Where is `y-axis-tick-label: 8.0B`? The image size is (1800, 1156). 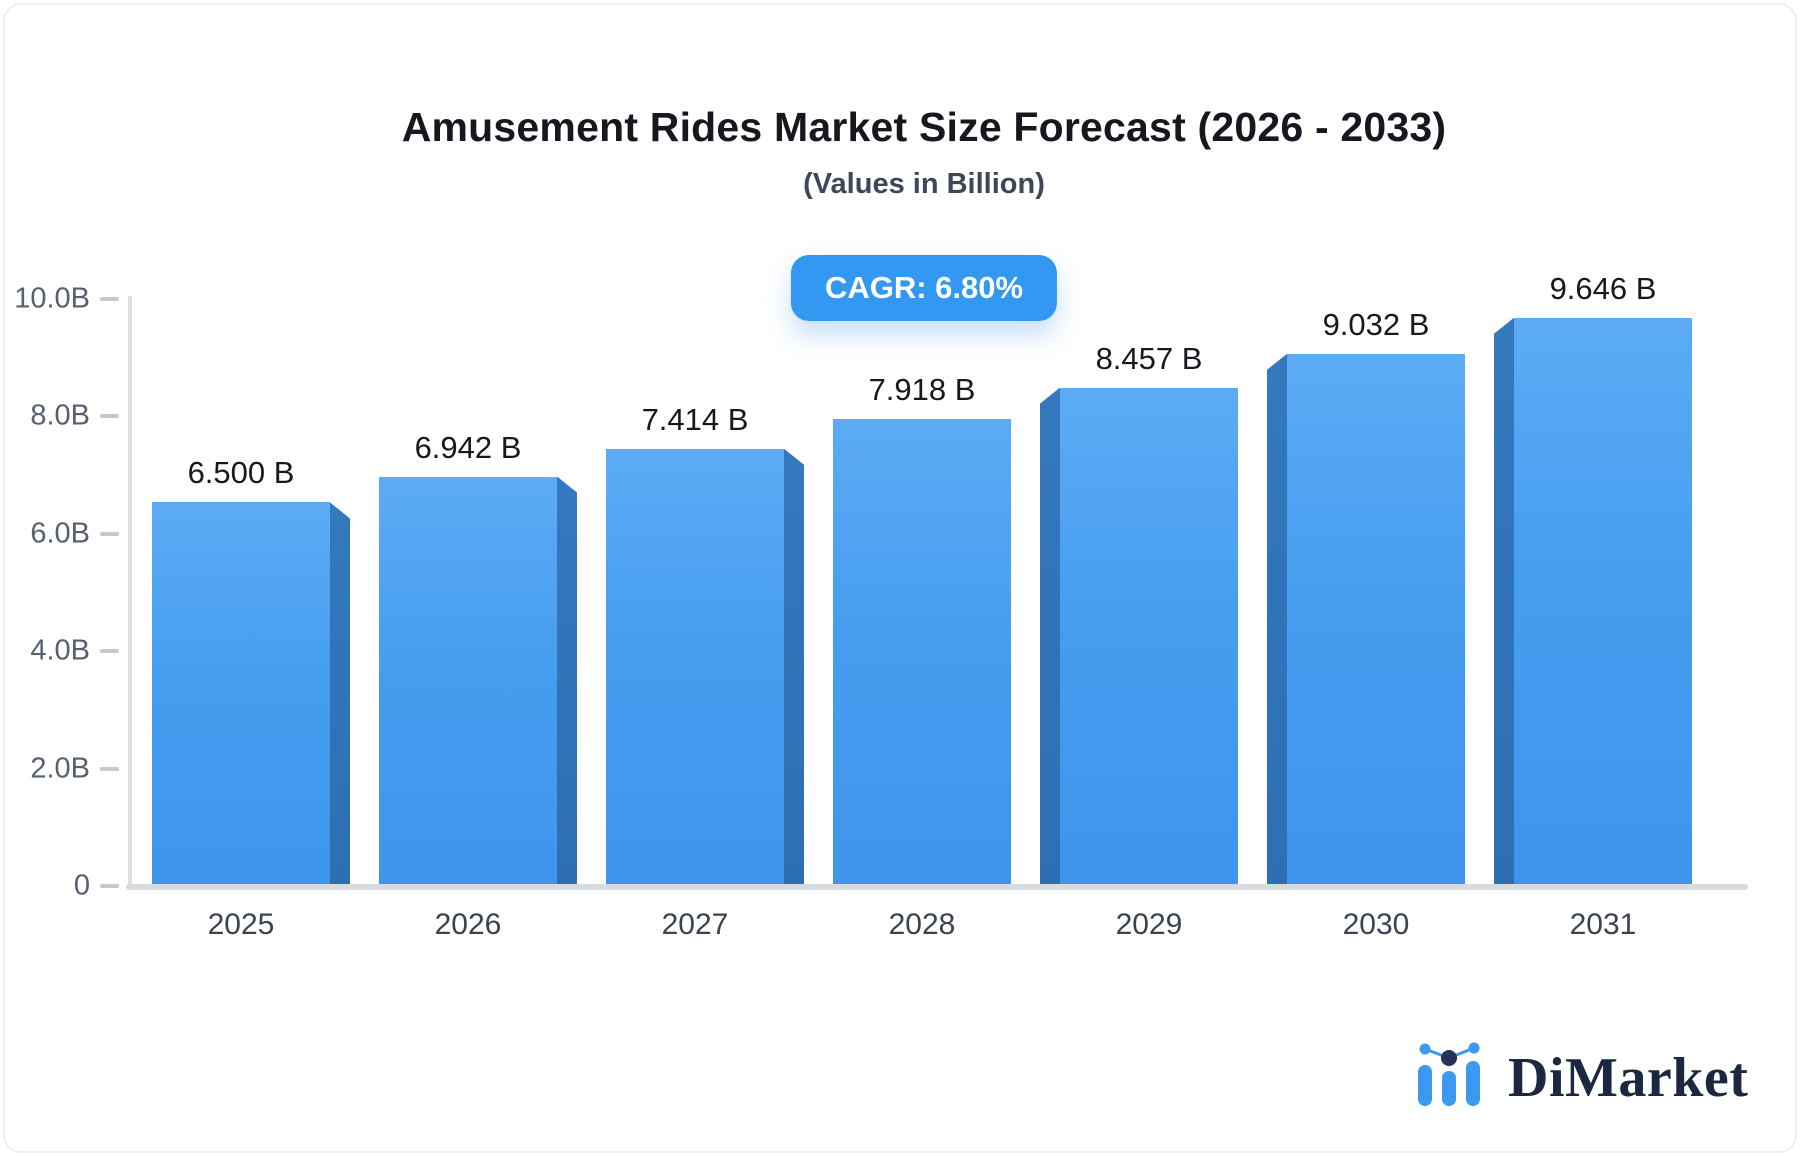 y-axis-tick-label: 8.0B is located at coordinates (60, 415).